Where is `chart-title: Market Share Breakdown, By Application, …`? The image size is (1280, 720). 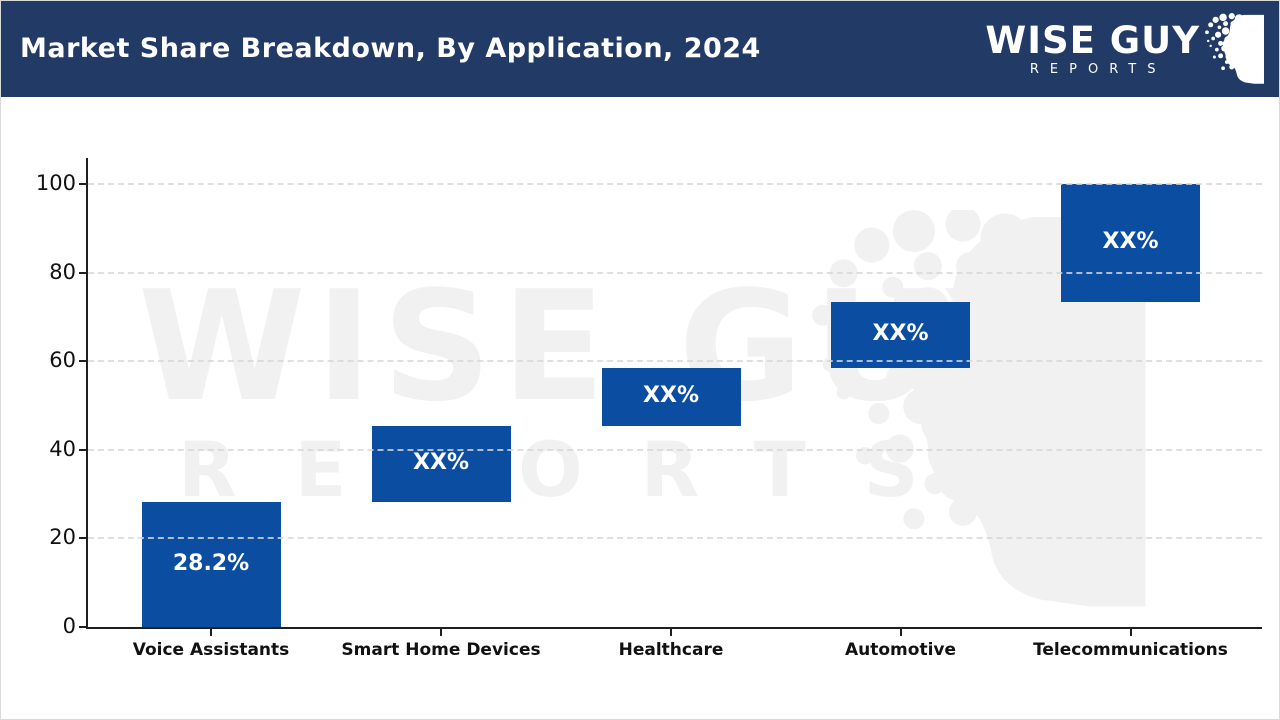
chart-title: Market Share Breakdown, By Application, … is located at coordinates (390, 48).